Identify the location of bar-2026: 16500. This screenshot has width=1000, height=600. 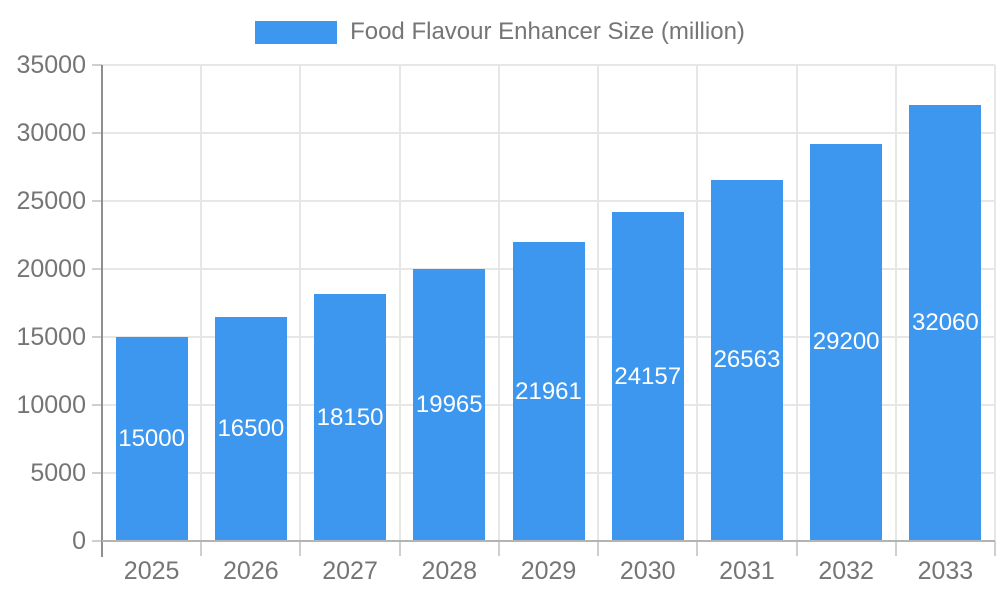
(250, 428).